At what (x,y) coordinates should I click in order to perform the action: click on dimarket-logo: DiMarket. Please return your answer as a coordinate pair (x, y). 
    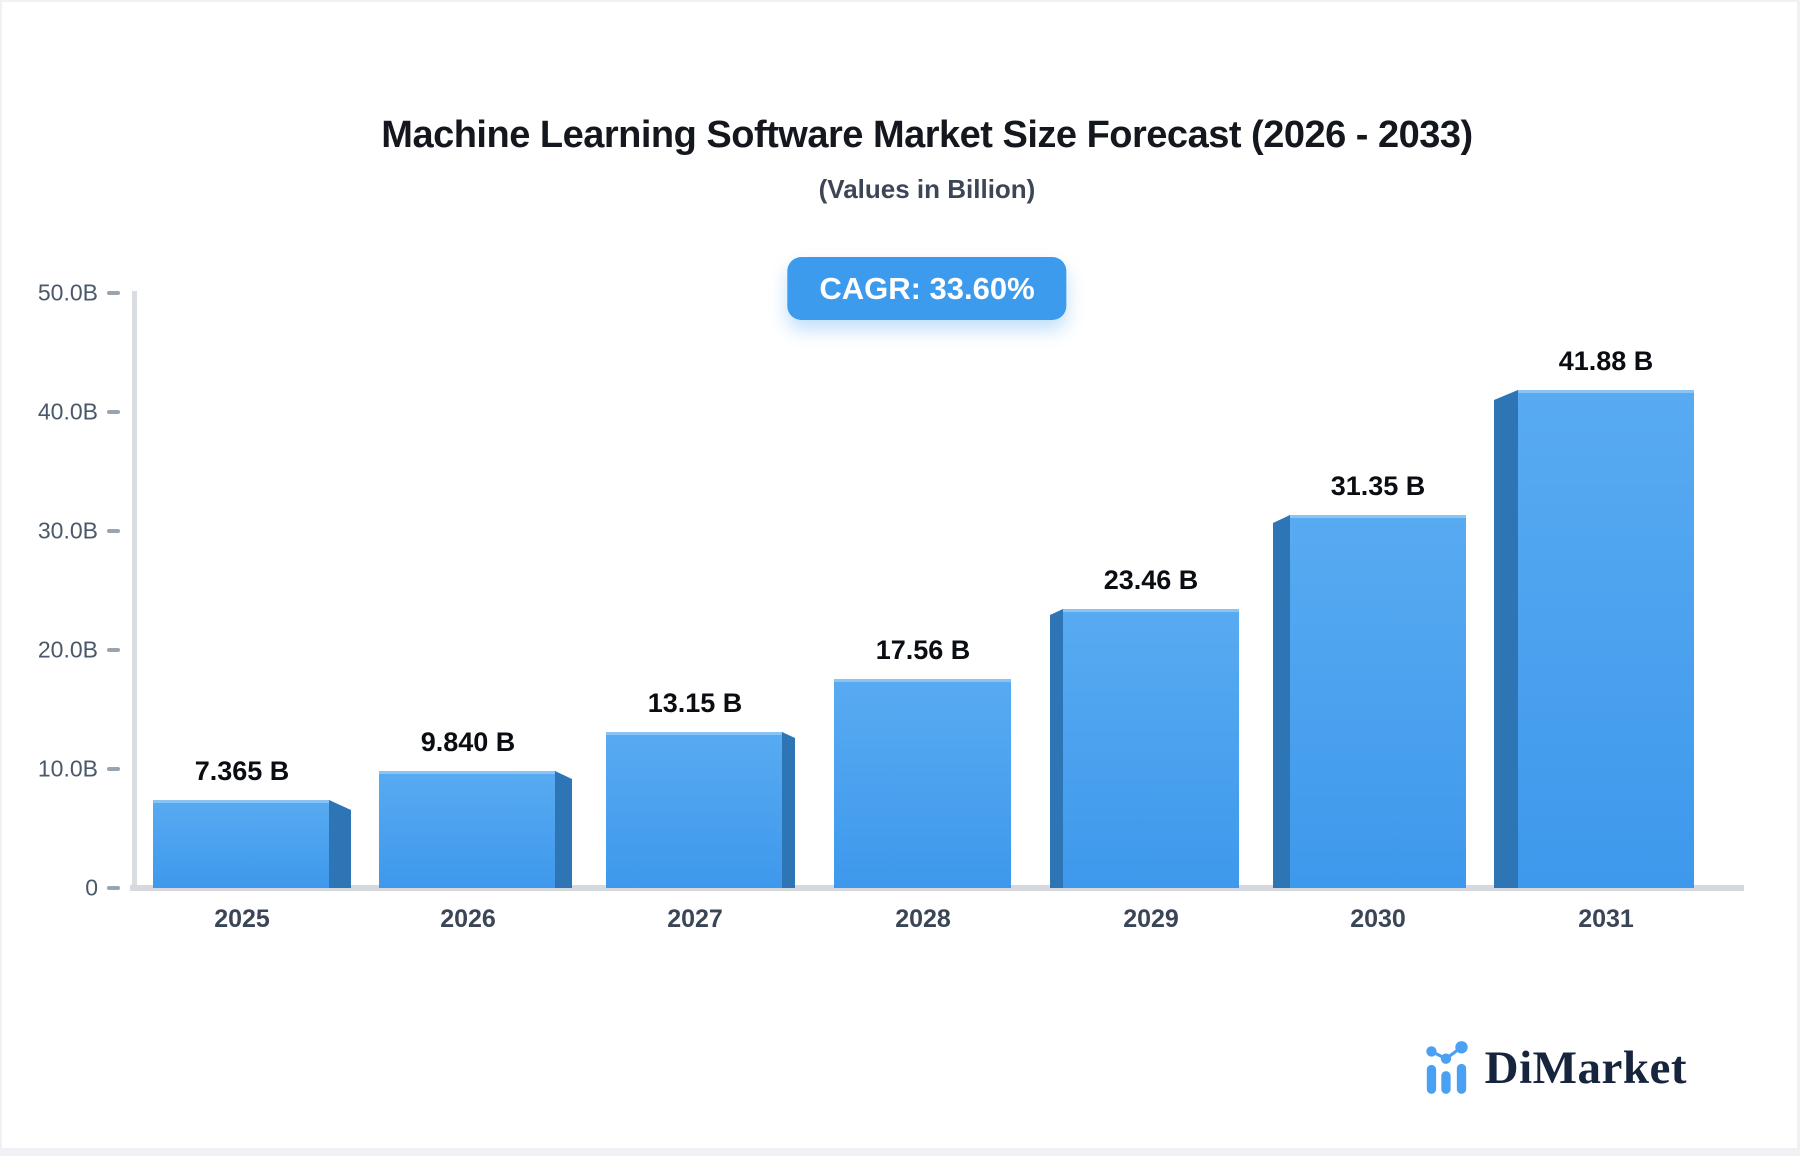
    Looking at the image, I should click on (1554, 1068).